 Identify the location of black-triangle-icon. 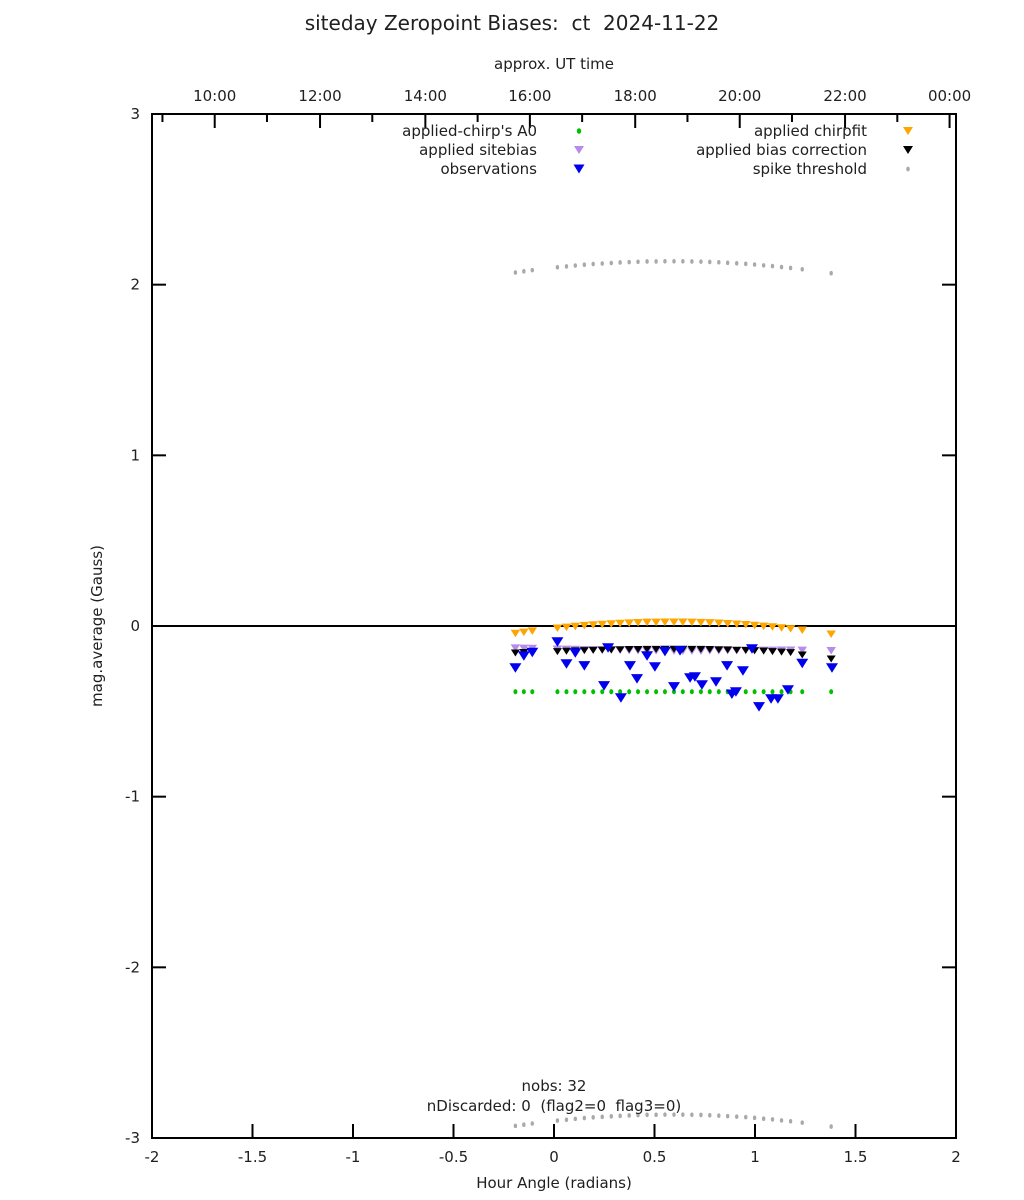
(908, 150).